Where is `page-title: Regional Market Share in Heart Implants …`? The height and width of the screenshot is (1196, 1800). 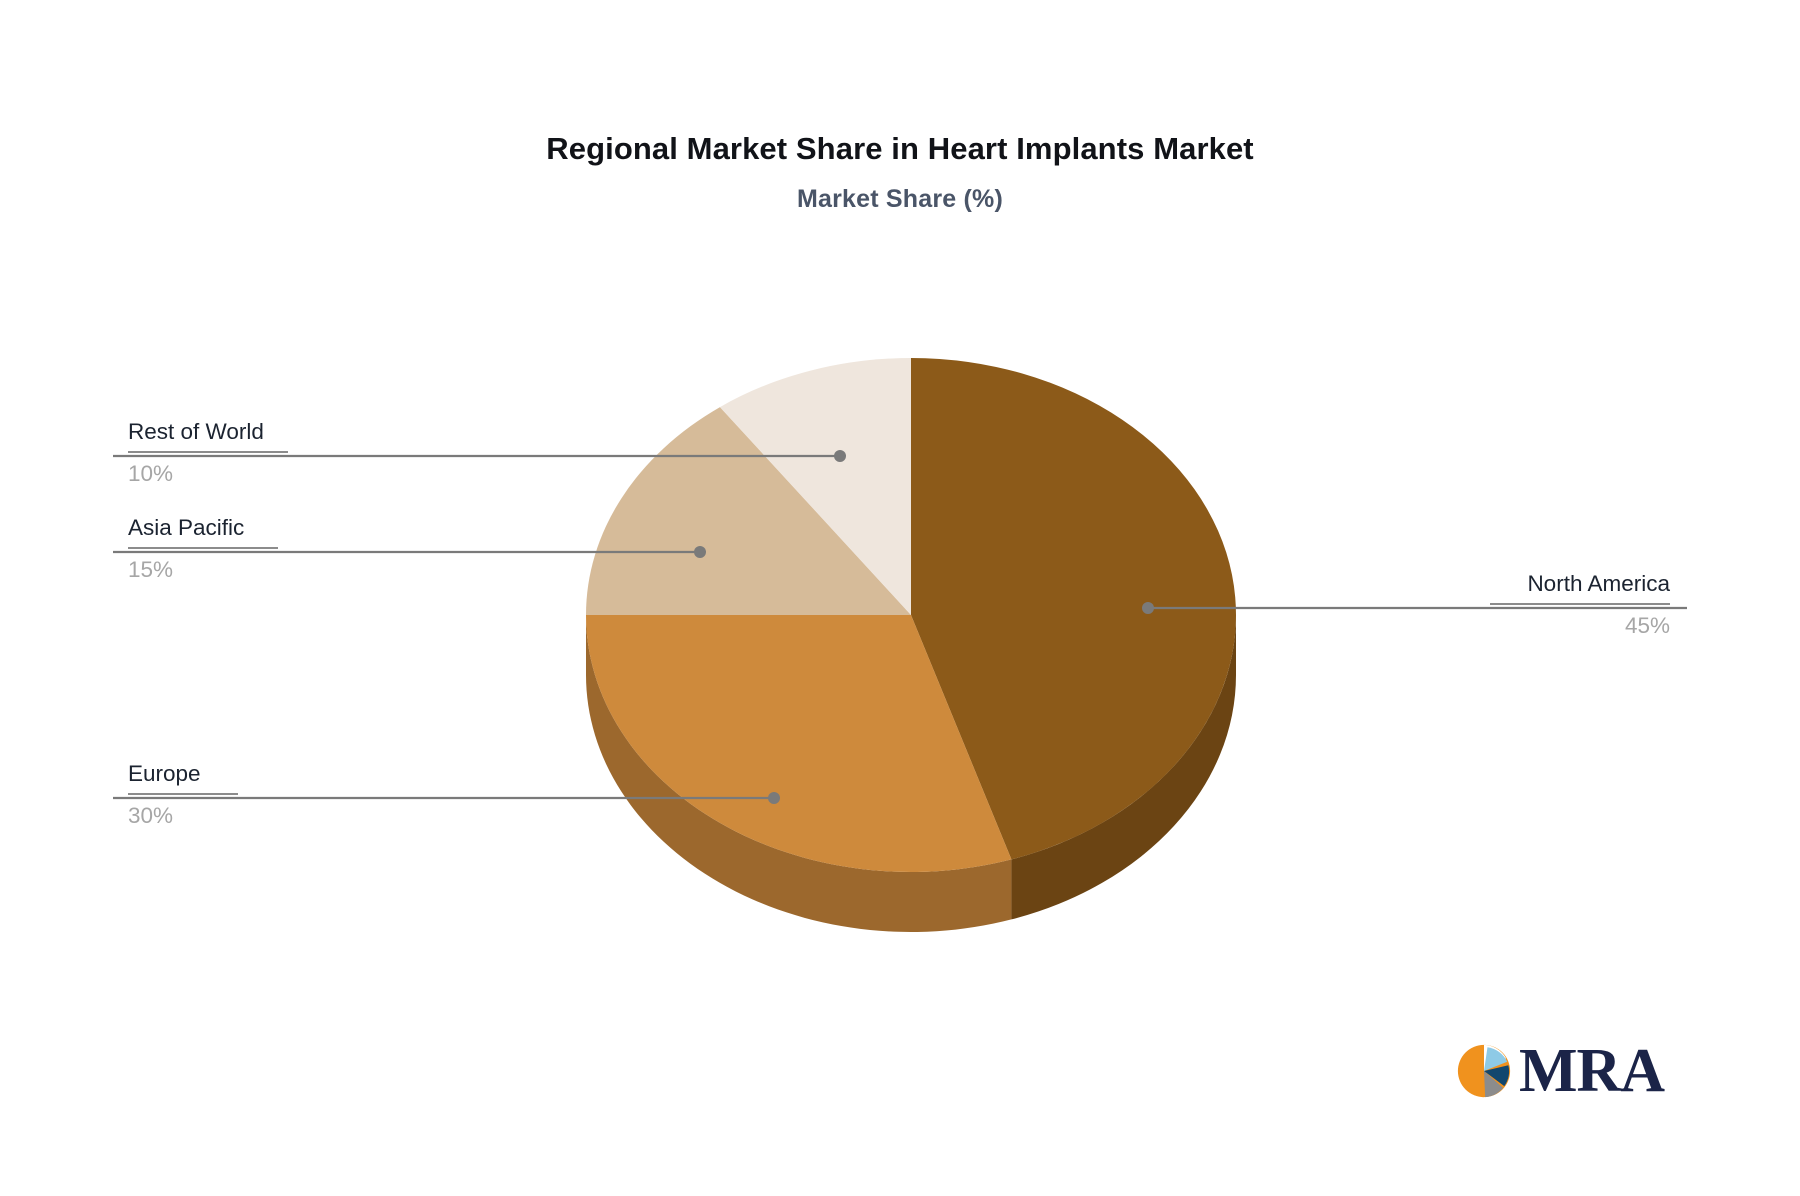 page-title: Regional Market Share in Heart Implants … is located at coordinates (900, 148).